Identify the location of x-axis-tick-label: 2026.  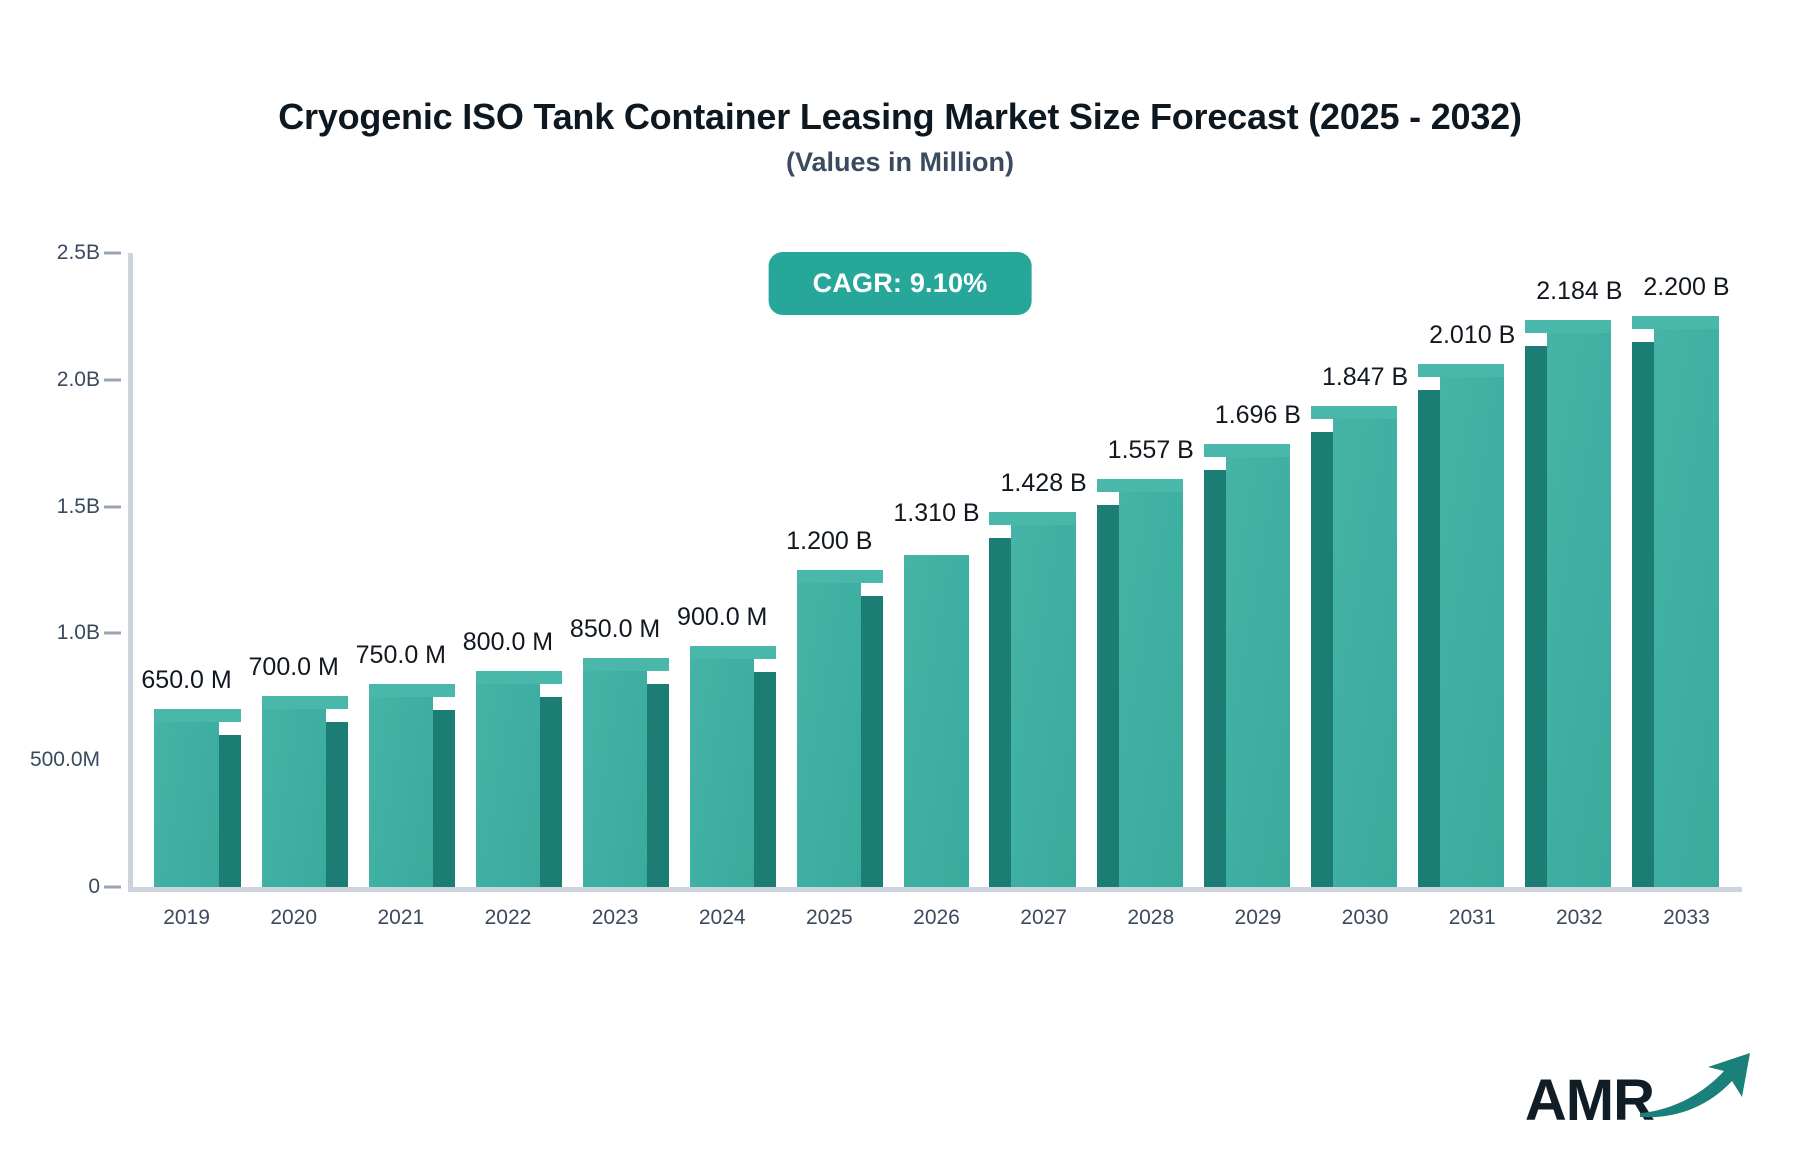
(936, 917).